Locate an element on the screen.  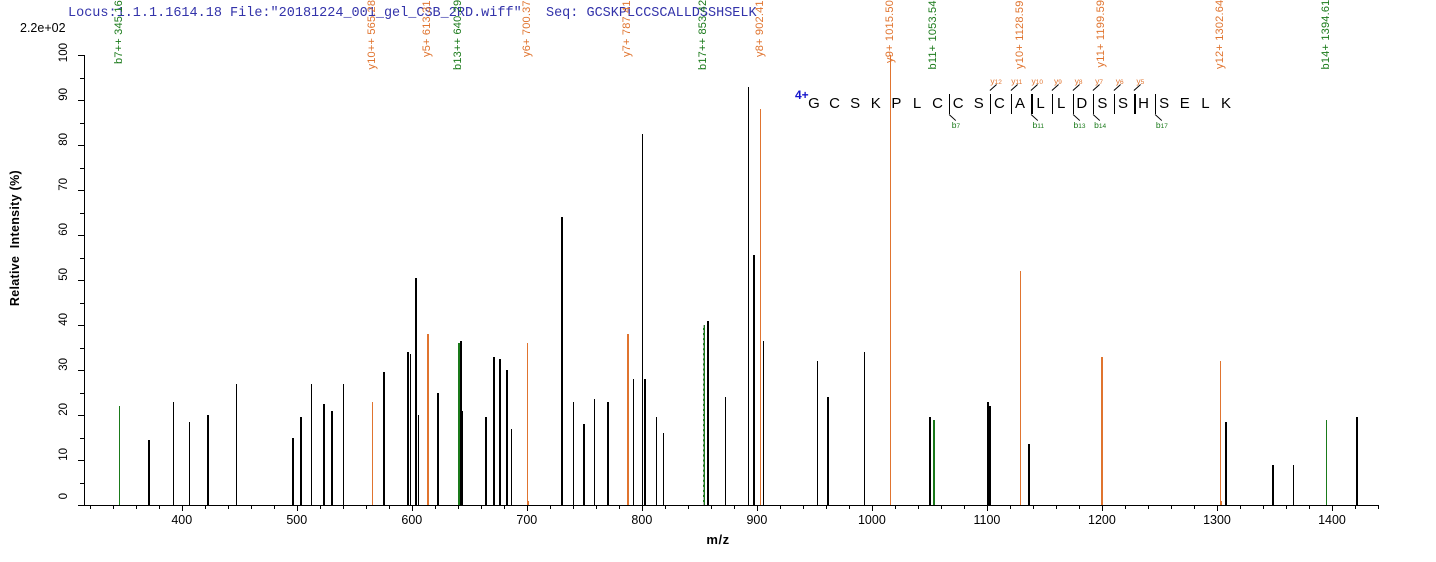
y-tick-label: 0 is located at coordinates (64, 496).